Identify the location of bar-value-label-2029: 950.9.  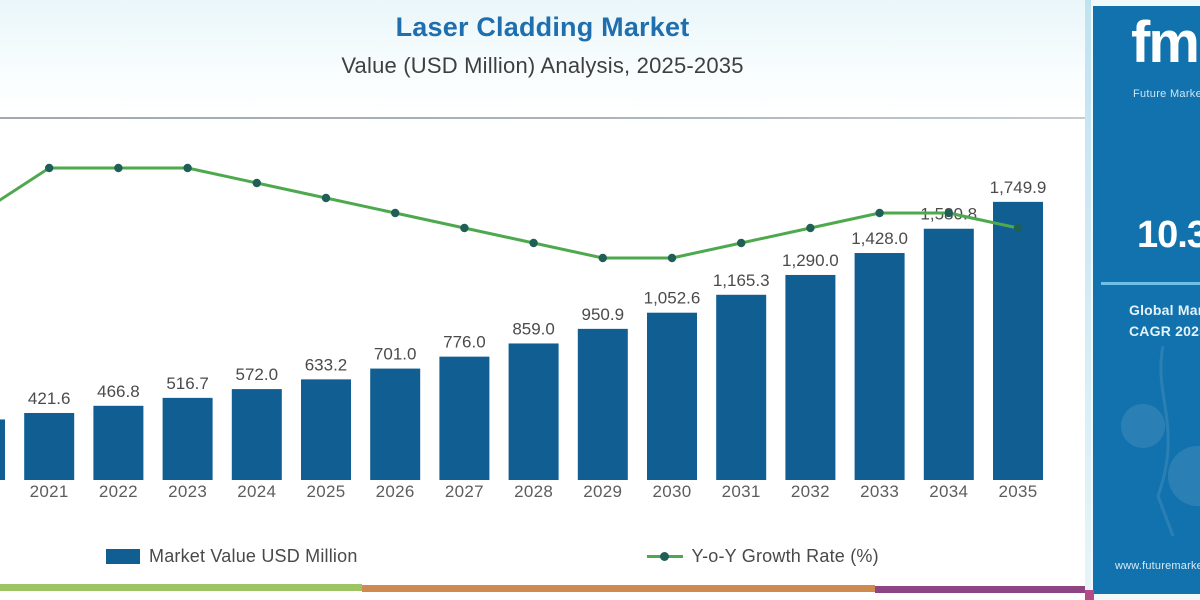
(603, 314).